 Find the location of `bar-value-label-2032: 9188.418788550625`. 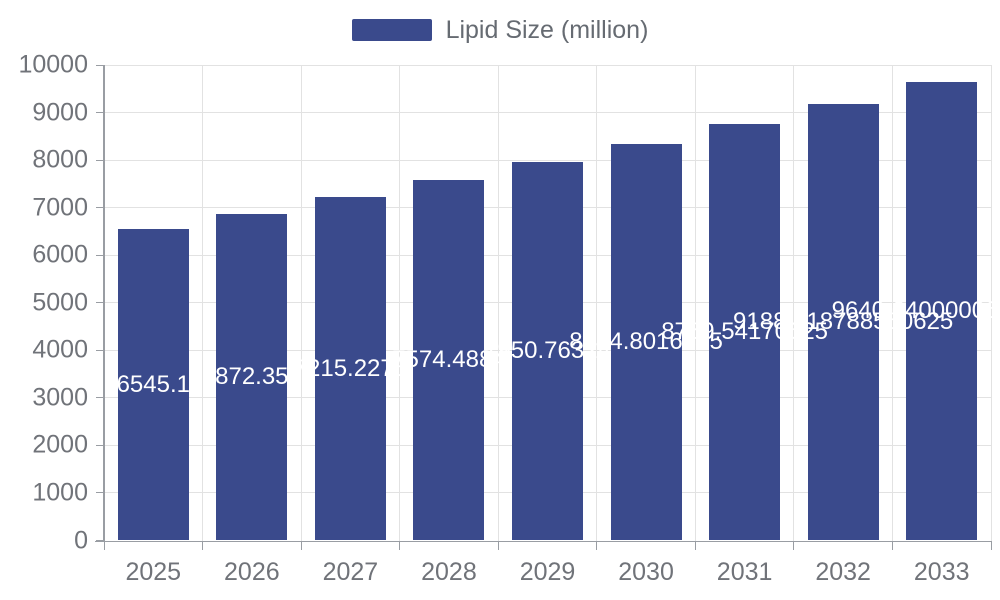

bar-value-label-2032: 9188.418788550625 is located at coordinates (843, 322).